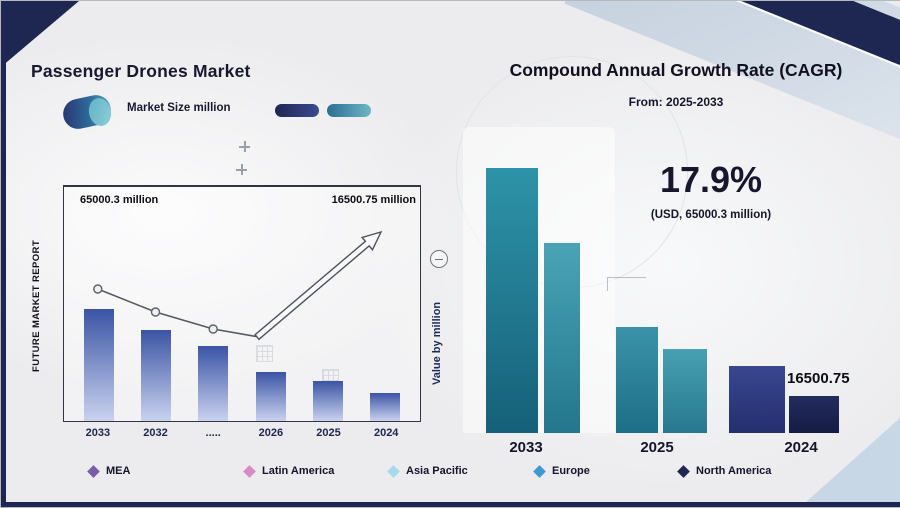 This screenshot has height=508, width=900. I want to click on legend-item-asia-pacific: Asia Pacific, so click(427, 471).